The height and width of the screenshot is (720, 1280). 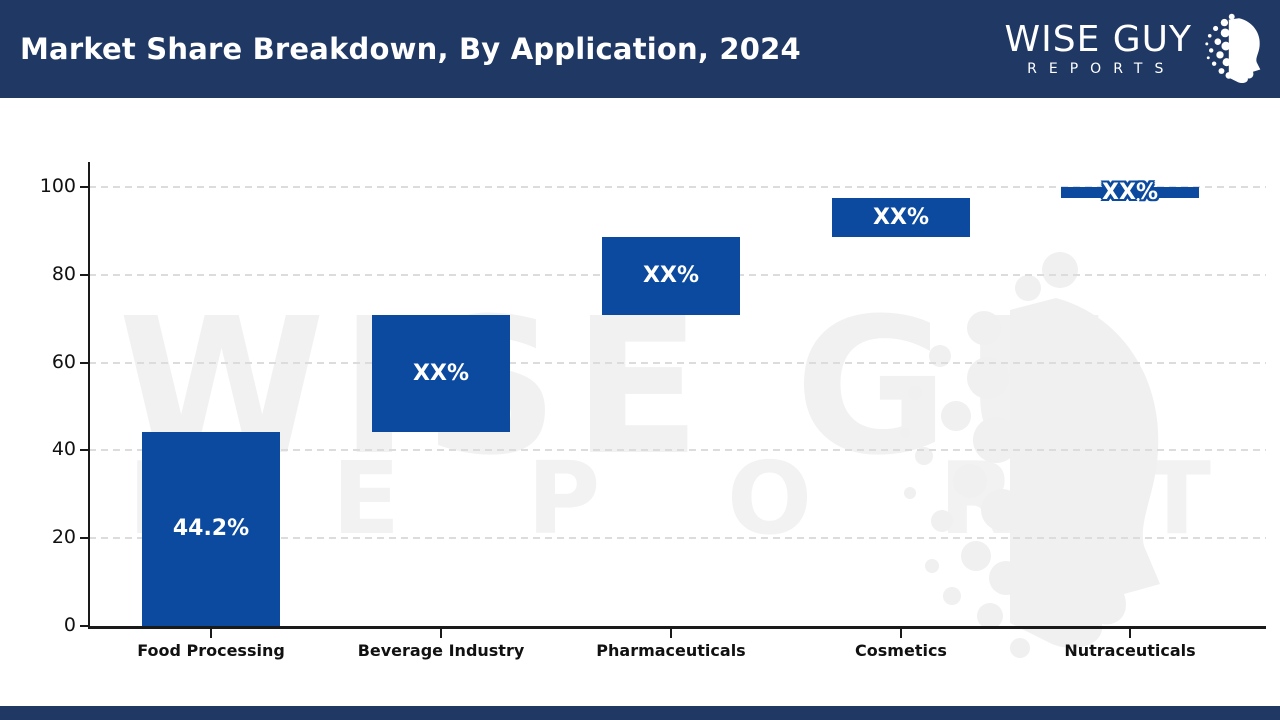 I want to click on y-axis-tick-label: 60, so click(x=63, y=361).